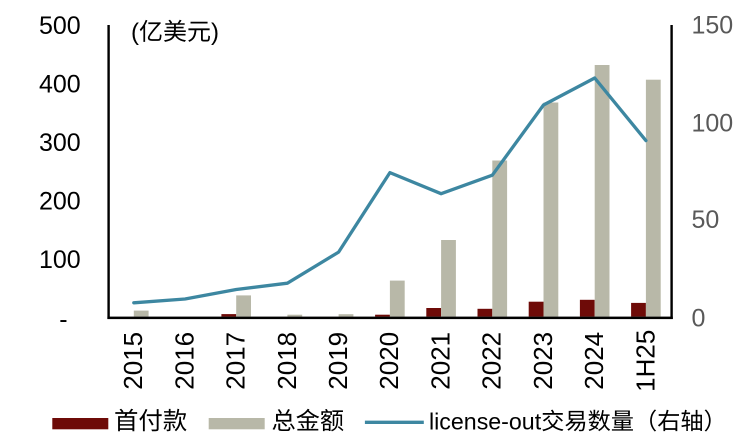 This screenshot has height=448, width=750. Describe the element at coordinates (338, 361) in the screenshot. I see `svg-text: 2019` at that location.